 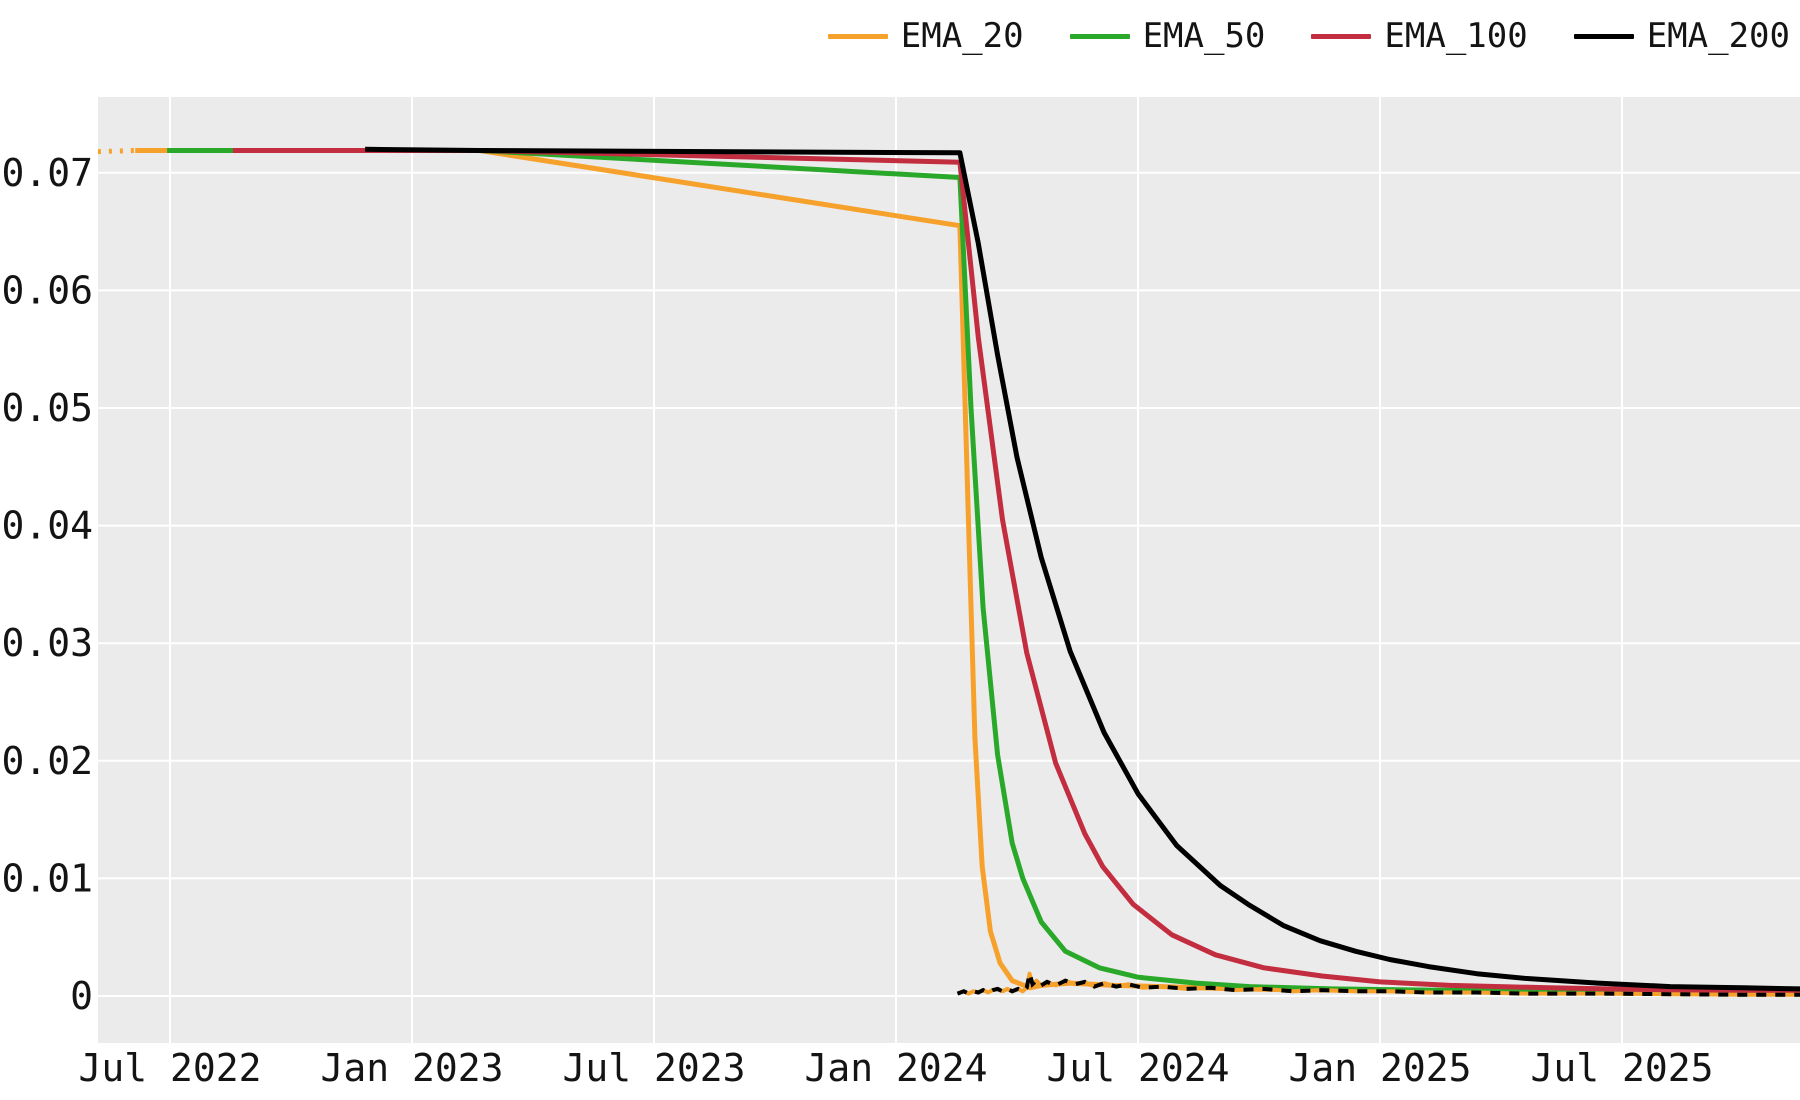 I want to click on series-line-raw_near_zero-overlay, so click(x=1378, y=985).